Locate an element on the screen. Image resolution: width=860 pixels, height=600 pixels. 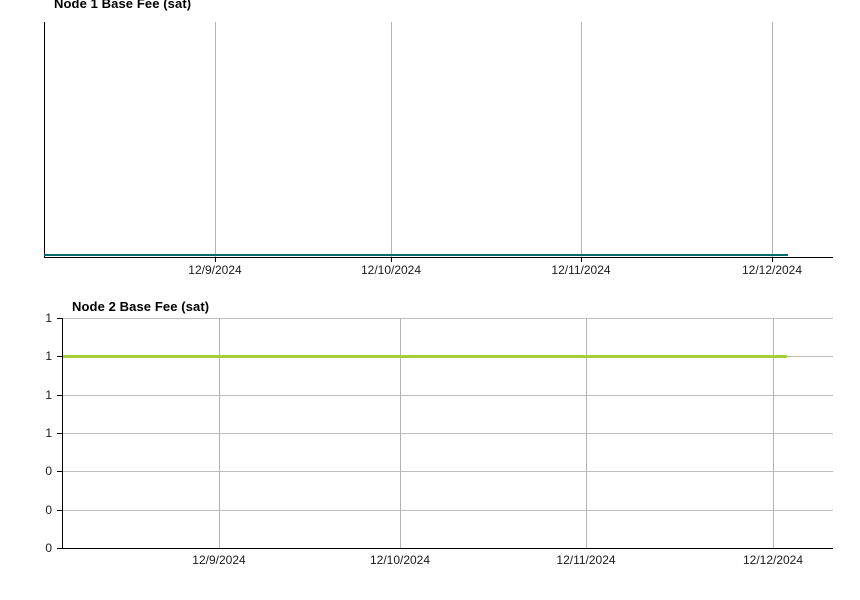
chart-2-title: Node 2 Base Fee (sat) is located at coordinates (141, 306).